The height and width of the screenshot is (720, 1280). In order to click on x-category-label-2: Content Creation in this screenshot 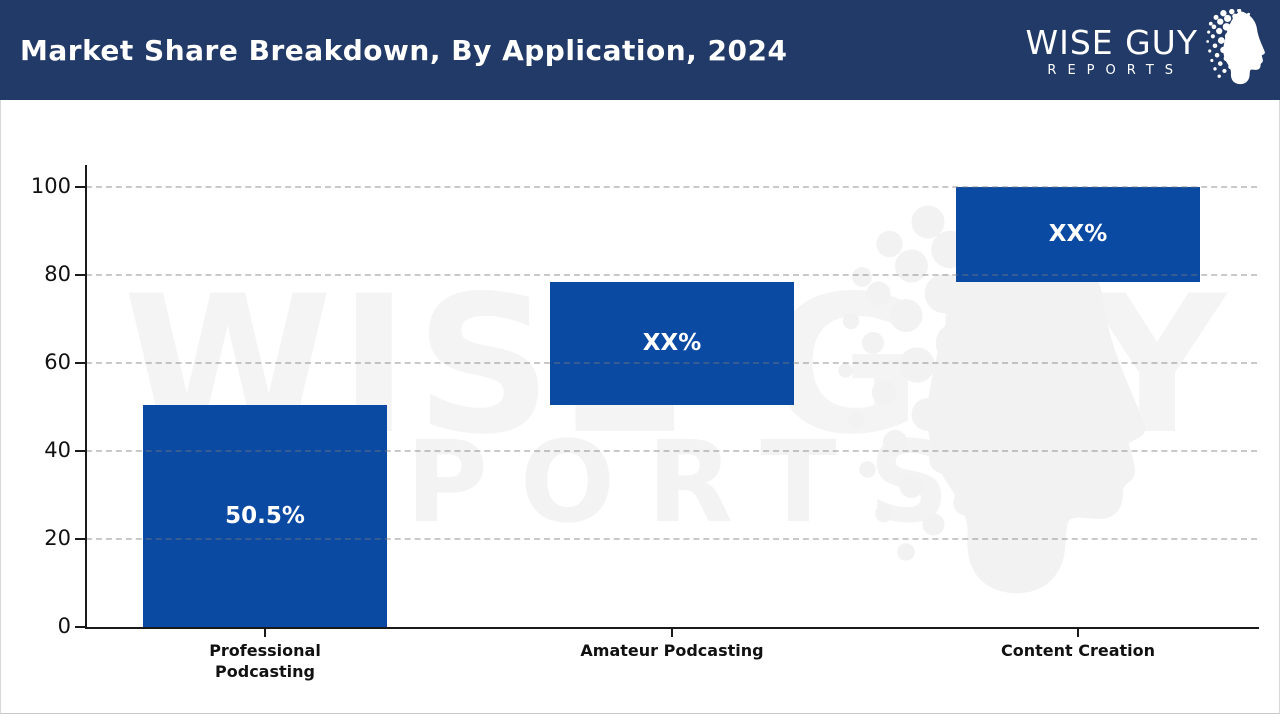, I will do `click(1078, 650)`.